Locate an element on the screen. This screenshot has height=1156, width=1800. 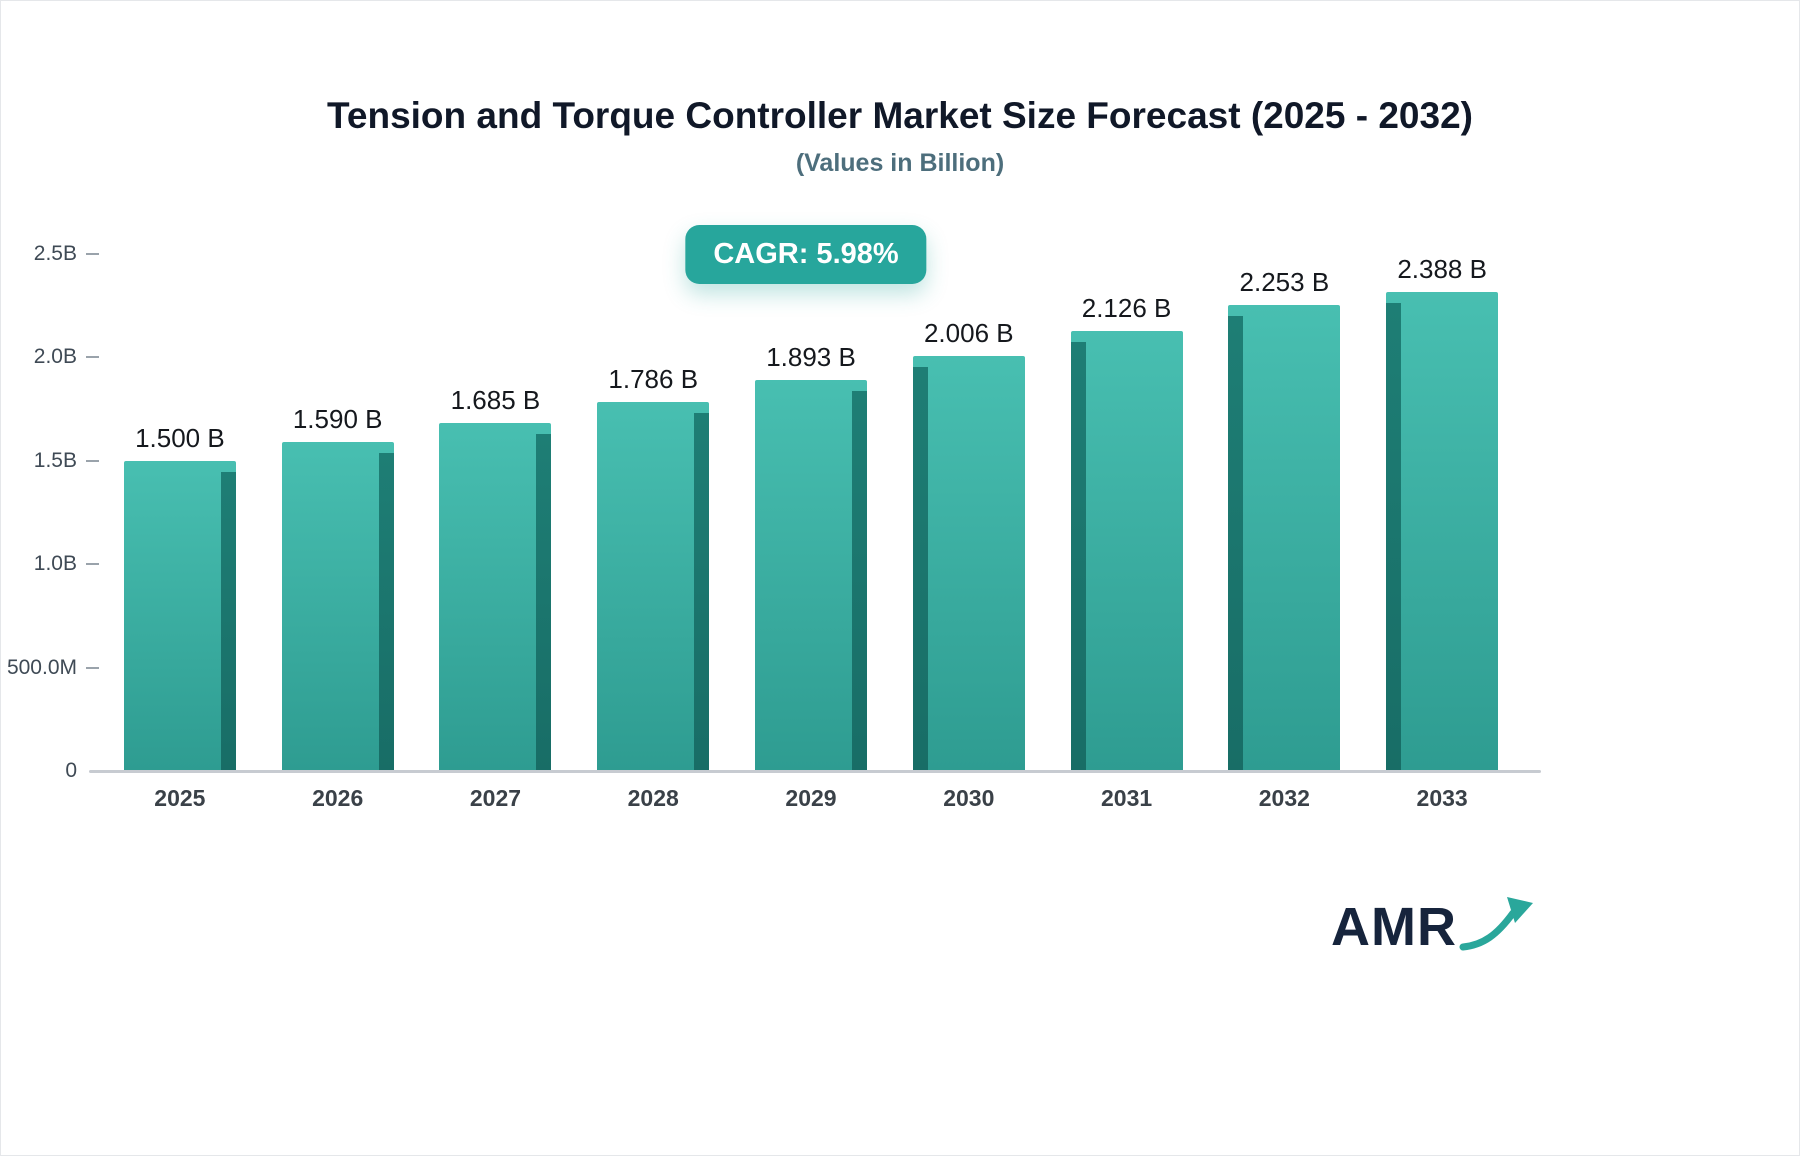
bar-2027 is located at coordinates (495, 596).